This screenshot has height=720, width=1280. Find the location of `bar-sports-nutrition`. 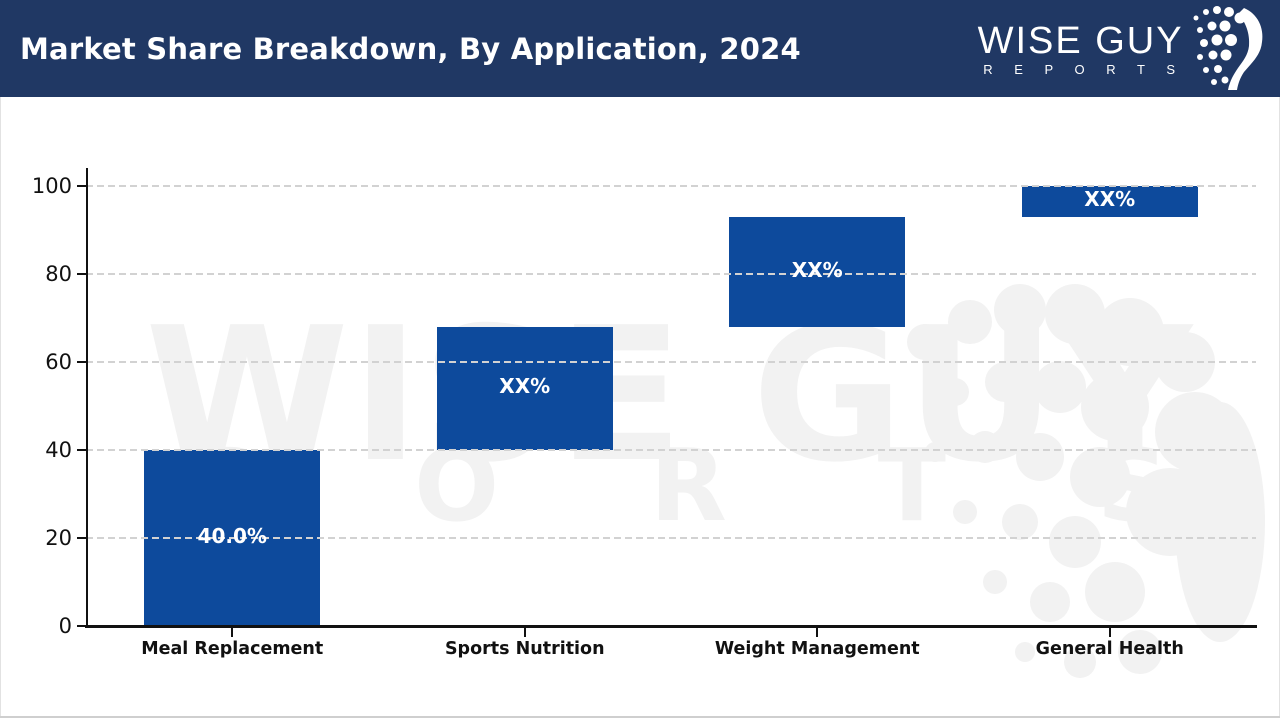

bar-sports-nutrition is located at coordinates (524, 388).